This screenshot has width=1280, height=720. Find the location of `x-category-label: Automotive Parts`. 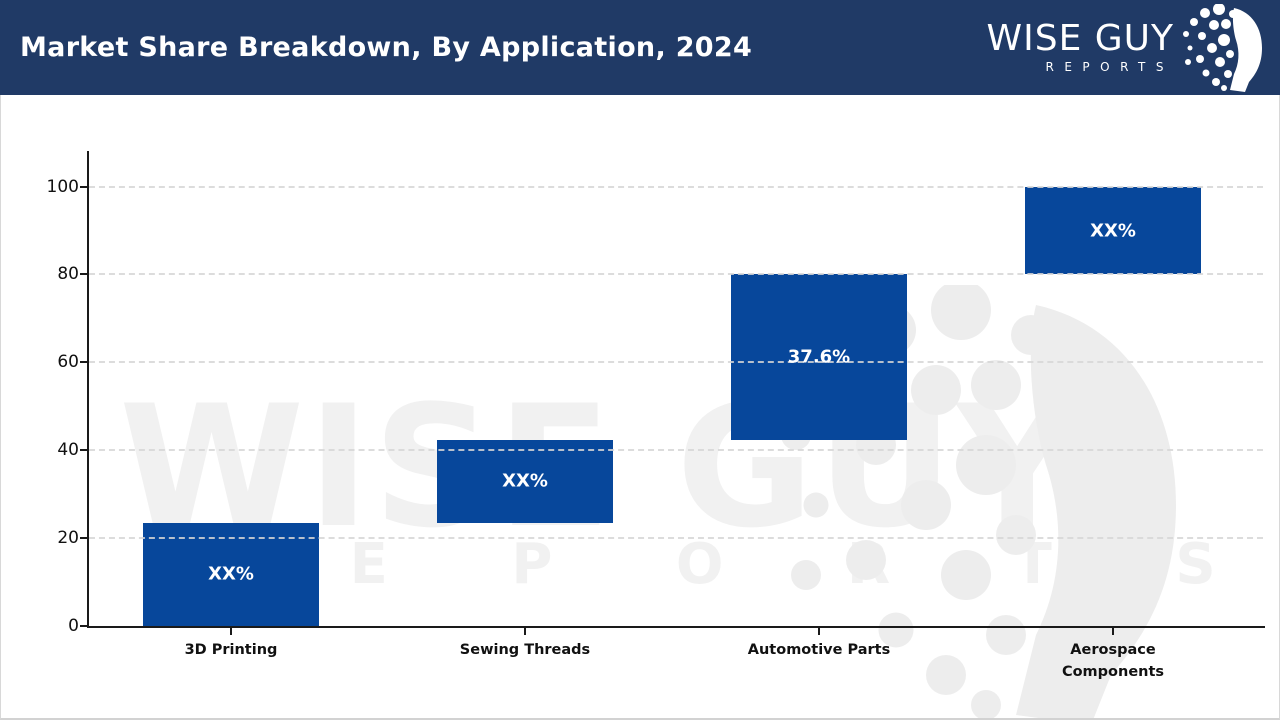

x-category-label: Automotive Parts is located at coordinates (819, 650).